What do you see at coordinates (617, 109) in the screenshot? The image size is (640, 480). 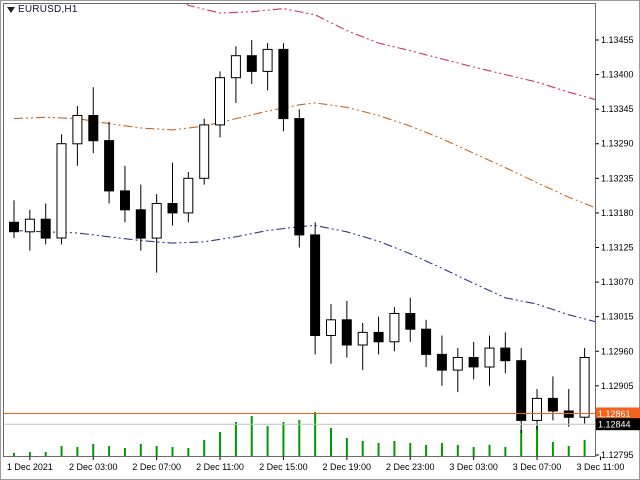 I see `price-axis-label: 1.13345` at bounding box center [617, 109].